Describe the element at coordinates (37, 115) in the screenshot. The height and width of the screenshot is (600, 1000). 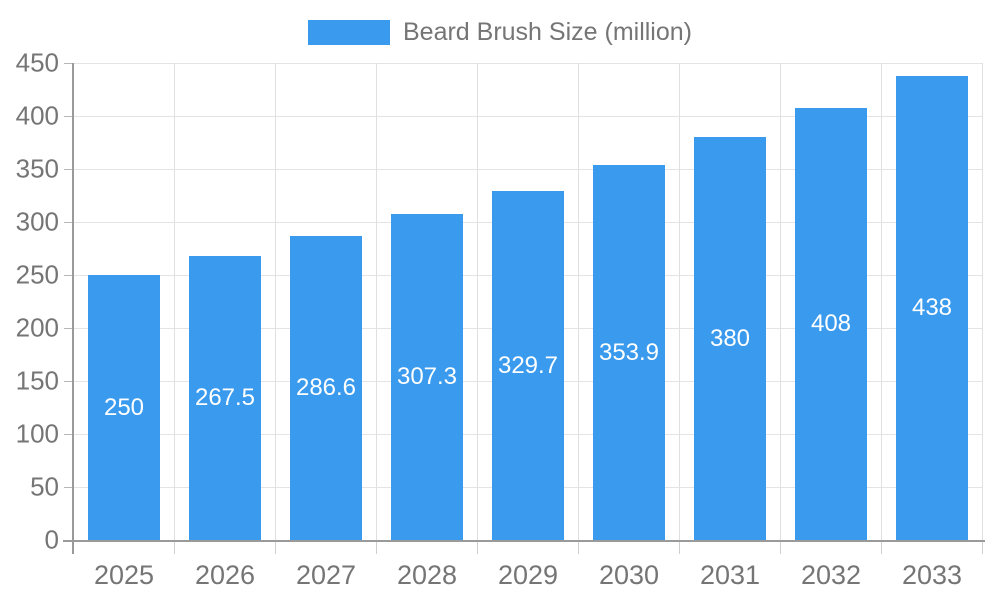
I see `y-axis-label: 400` at that location.